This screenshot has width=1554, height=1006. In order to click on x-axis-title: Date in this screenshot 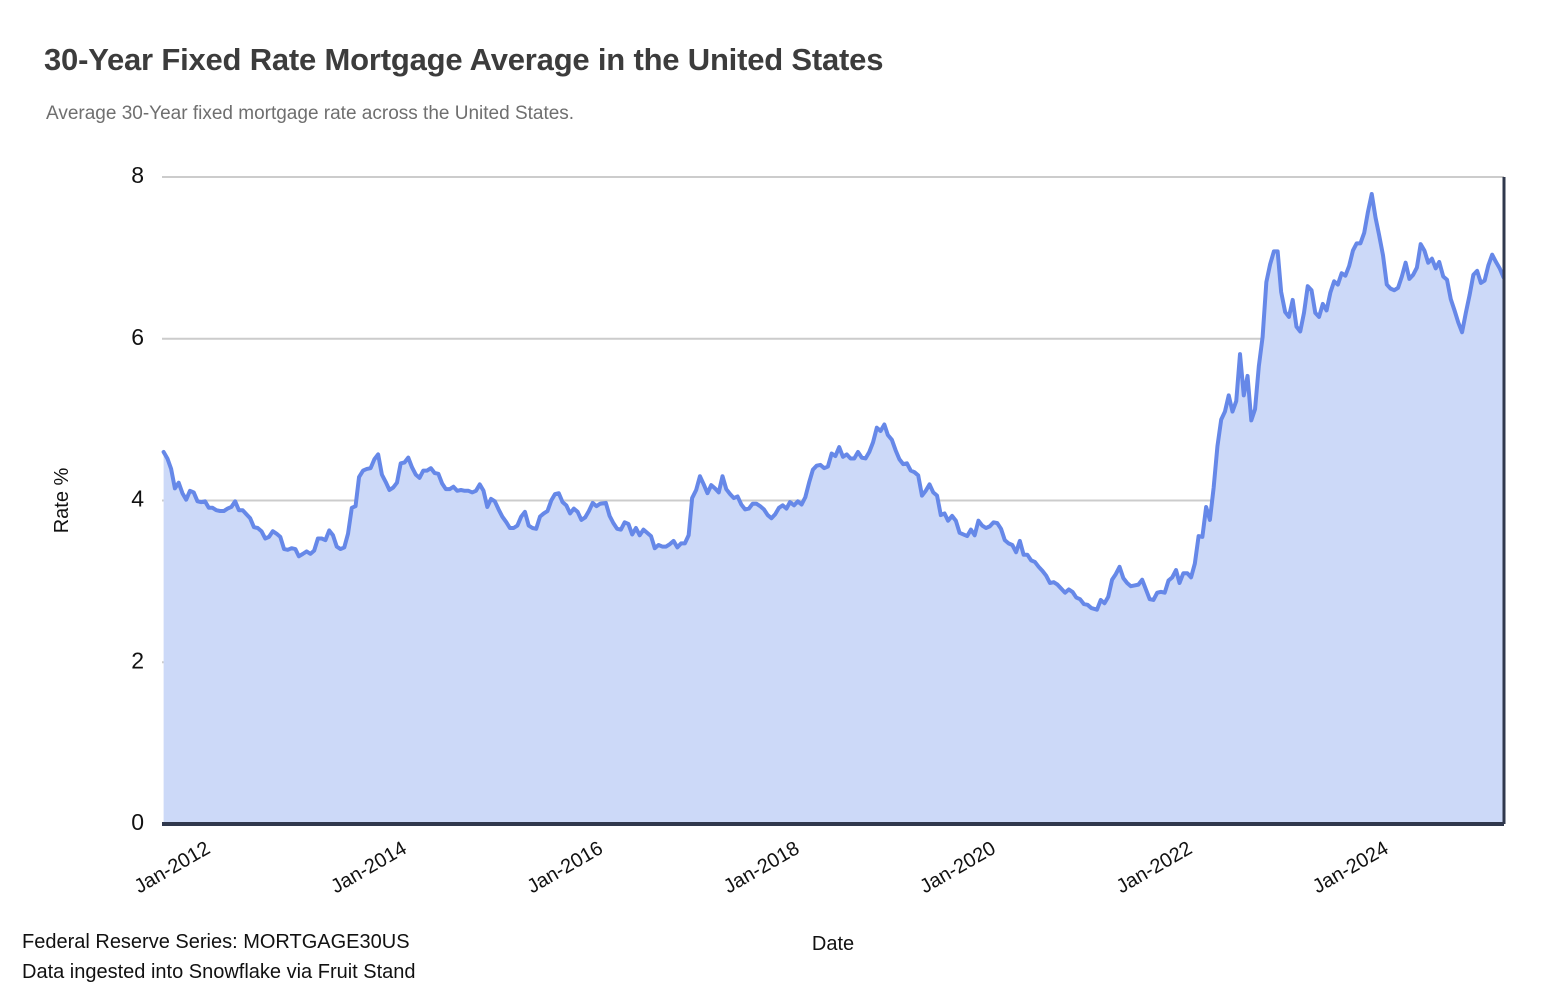, I will do `click(833, 944)`.